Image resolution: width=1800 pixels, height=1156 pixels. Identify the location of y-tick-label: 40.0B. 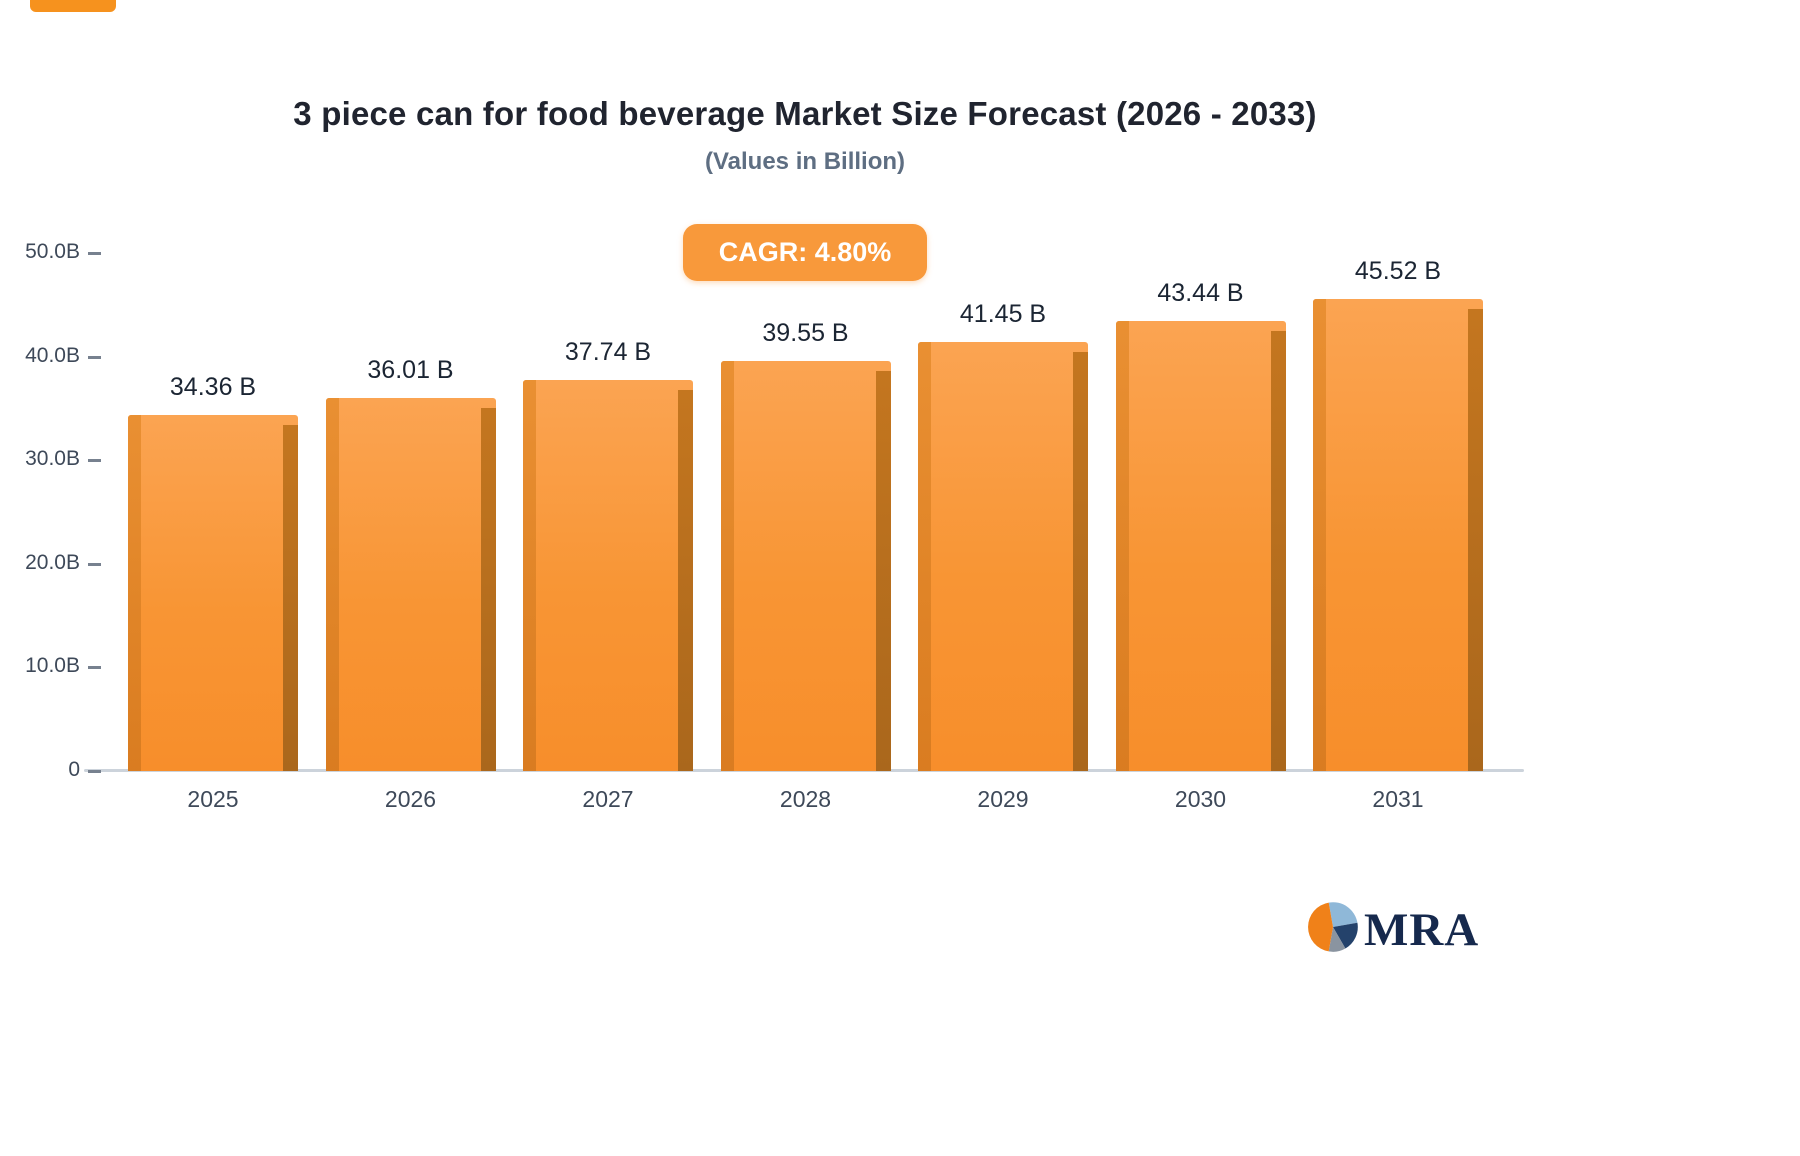
(52, 355).